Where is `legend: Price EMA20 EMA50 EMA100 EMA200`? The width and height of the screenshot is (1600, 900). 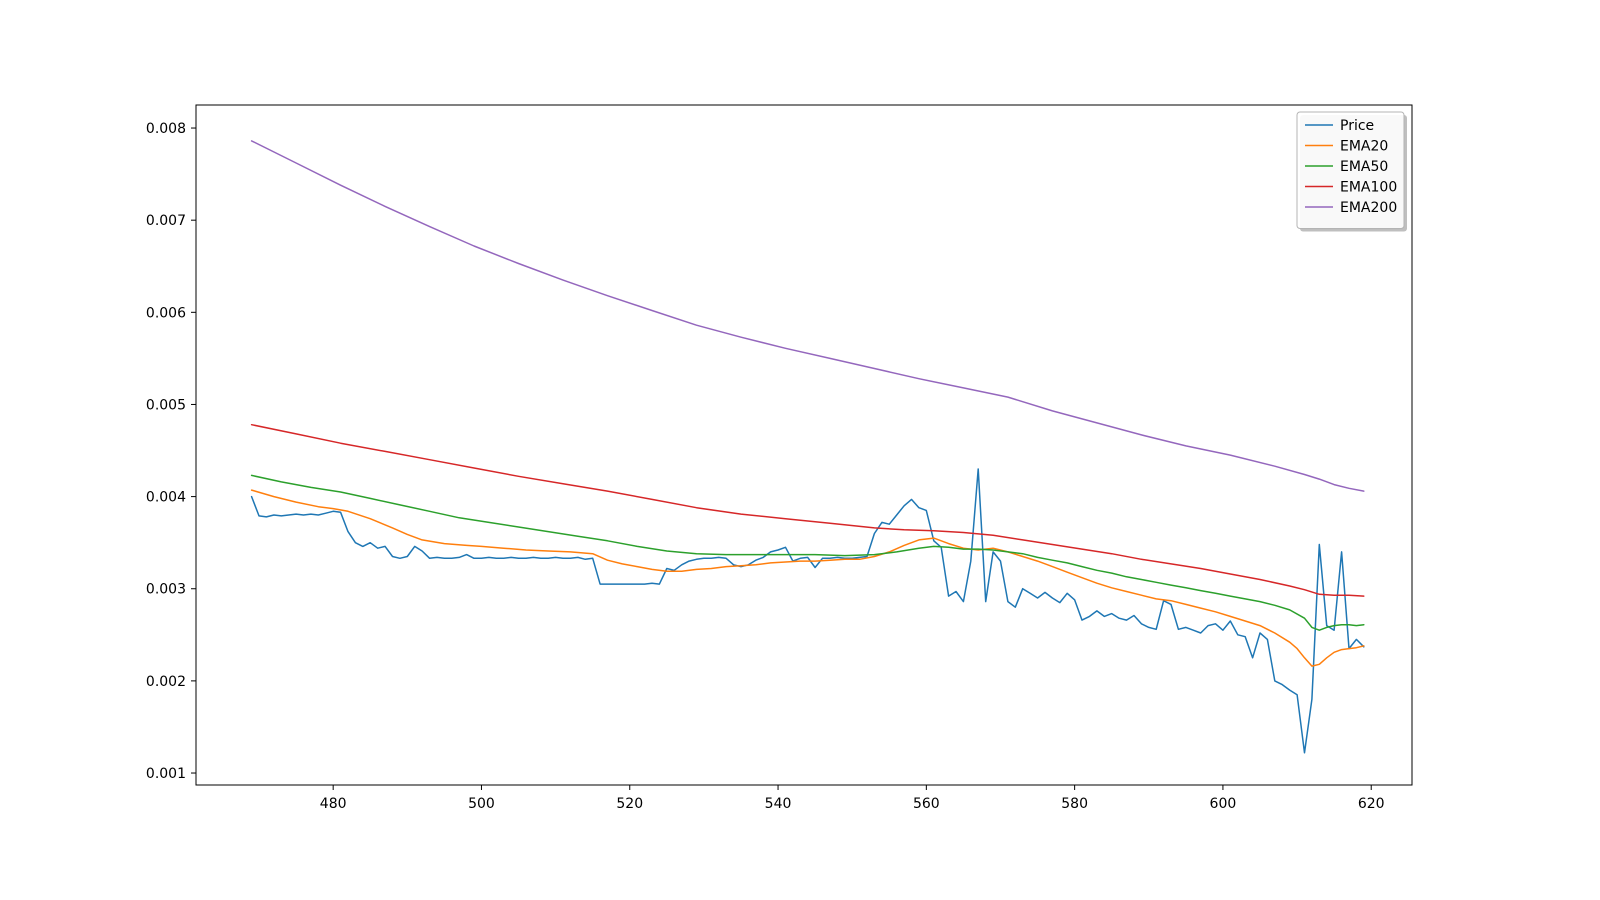
legend: Price EMA20 EMA50 EMA100 EMA200 is located at coordinates (1351, 171).